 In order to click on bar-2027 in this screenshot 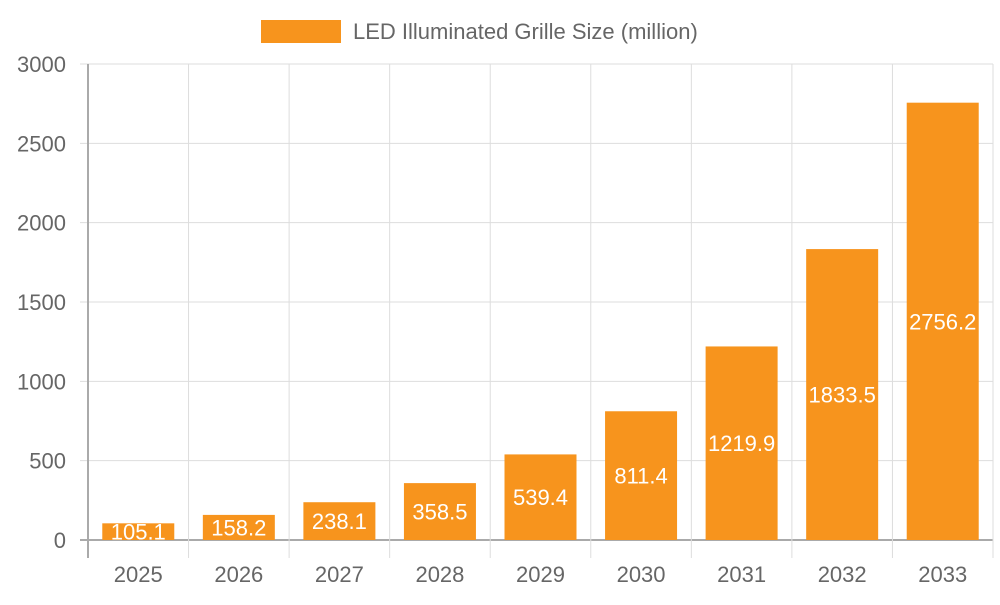, I will do `click(339, 521)`.